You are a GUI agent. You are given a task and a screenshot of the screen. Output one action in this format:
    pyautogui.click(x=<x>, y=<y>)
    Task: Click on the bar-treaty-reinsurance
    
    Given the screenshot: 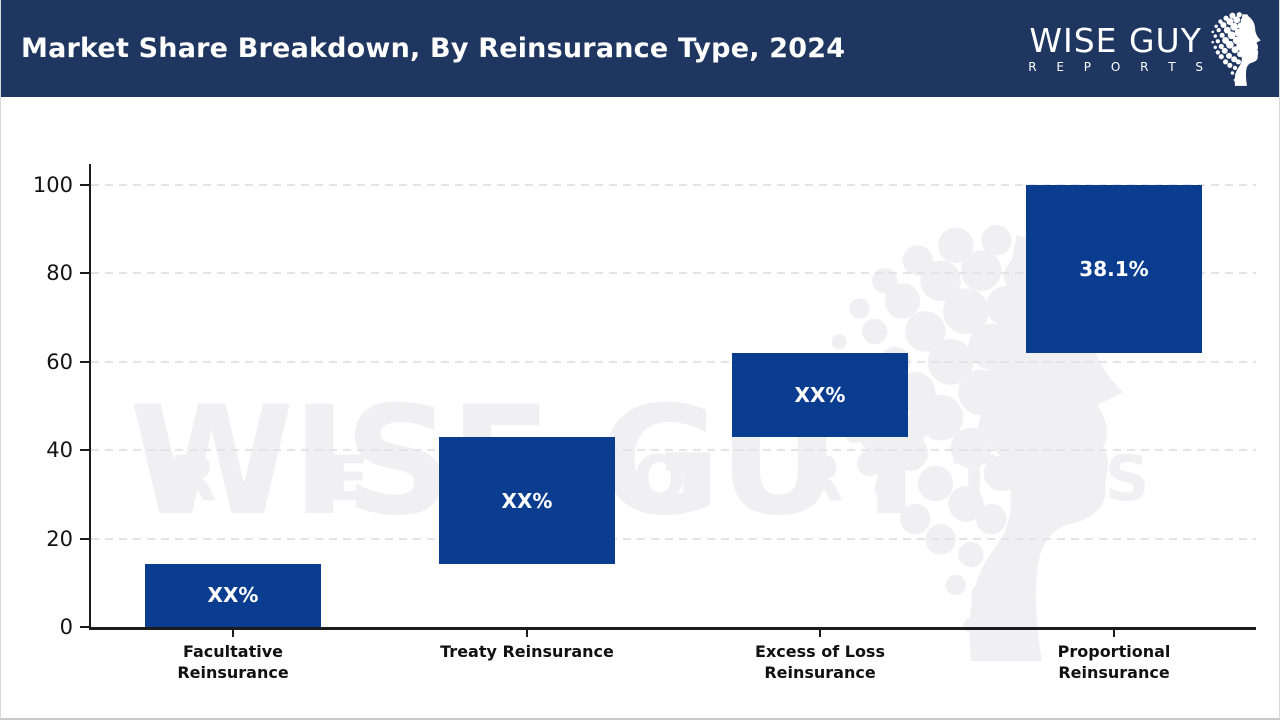 What is the action you would take?
    pyautogui.click(x=527, y=500)
    